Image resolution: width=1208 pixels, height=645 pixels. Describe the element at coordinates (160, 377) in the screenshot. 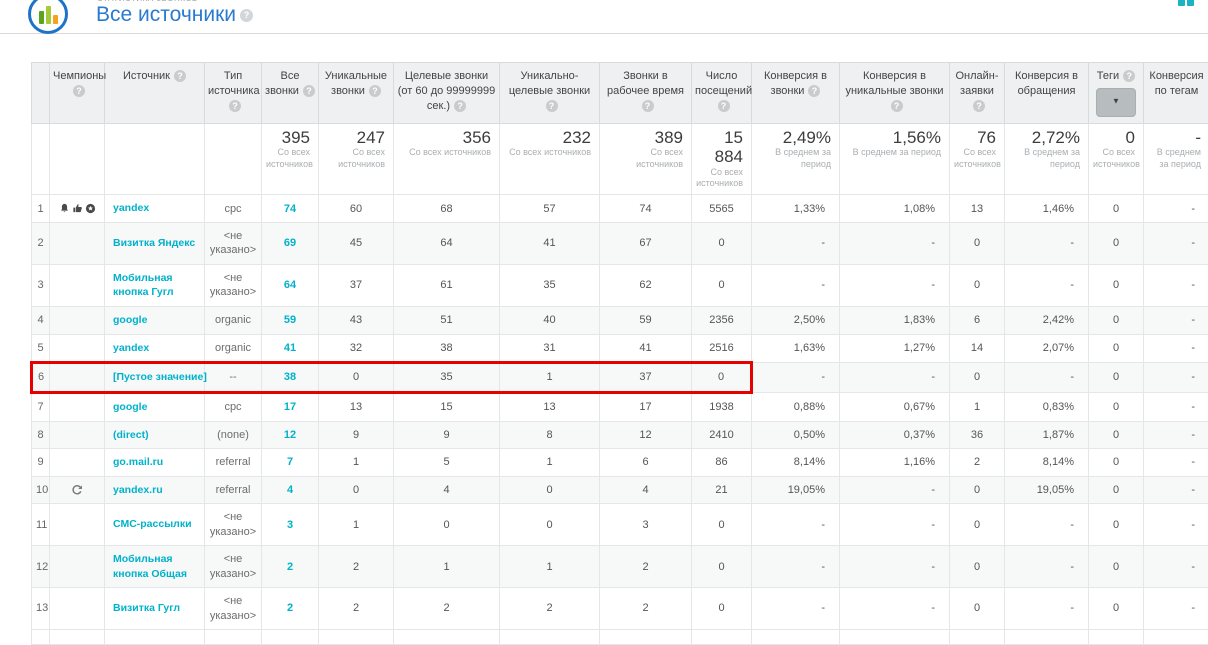

I see `source-link: [Пустое значение]` at that location.